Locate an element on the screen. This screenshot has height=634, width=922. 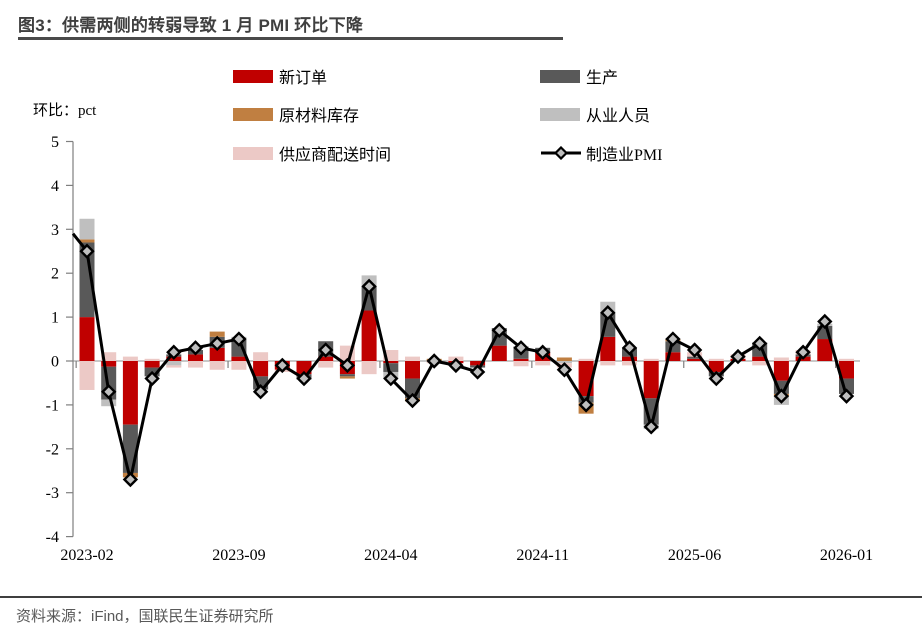
x-tick-label: 2025-06 is located at coordinates (694, 555).